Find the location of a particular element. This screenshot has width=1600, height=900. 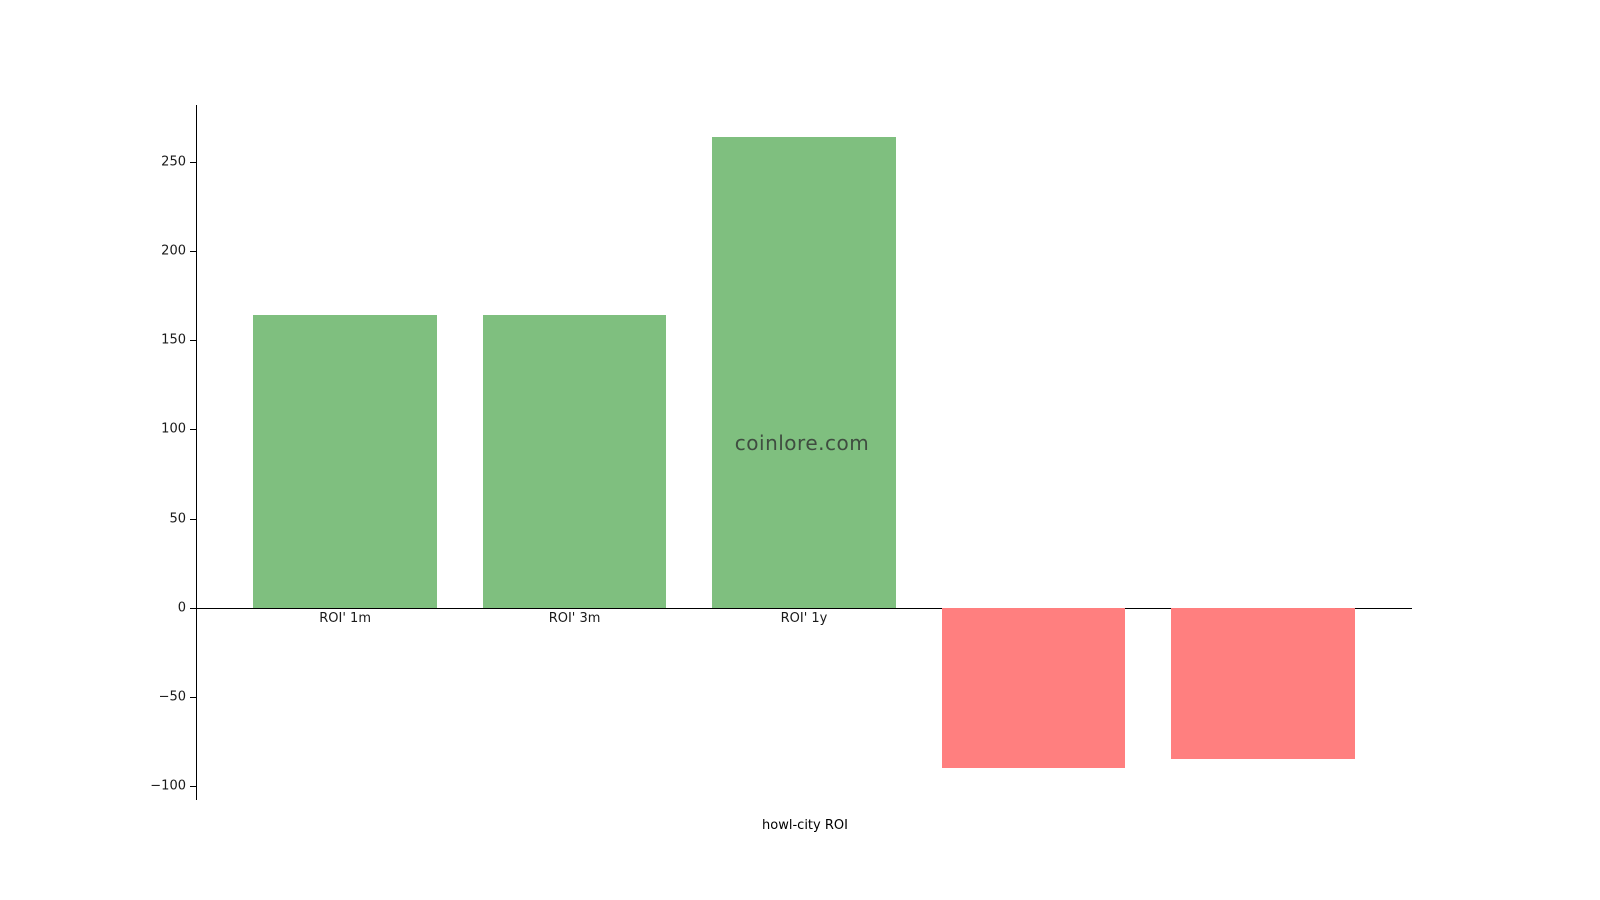

x-tick-label: ROI' 1m is located at coordinates (345, 618).